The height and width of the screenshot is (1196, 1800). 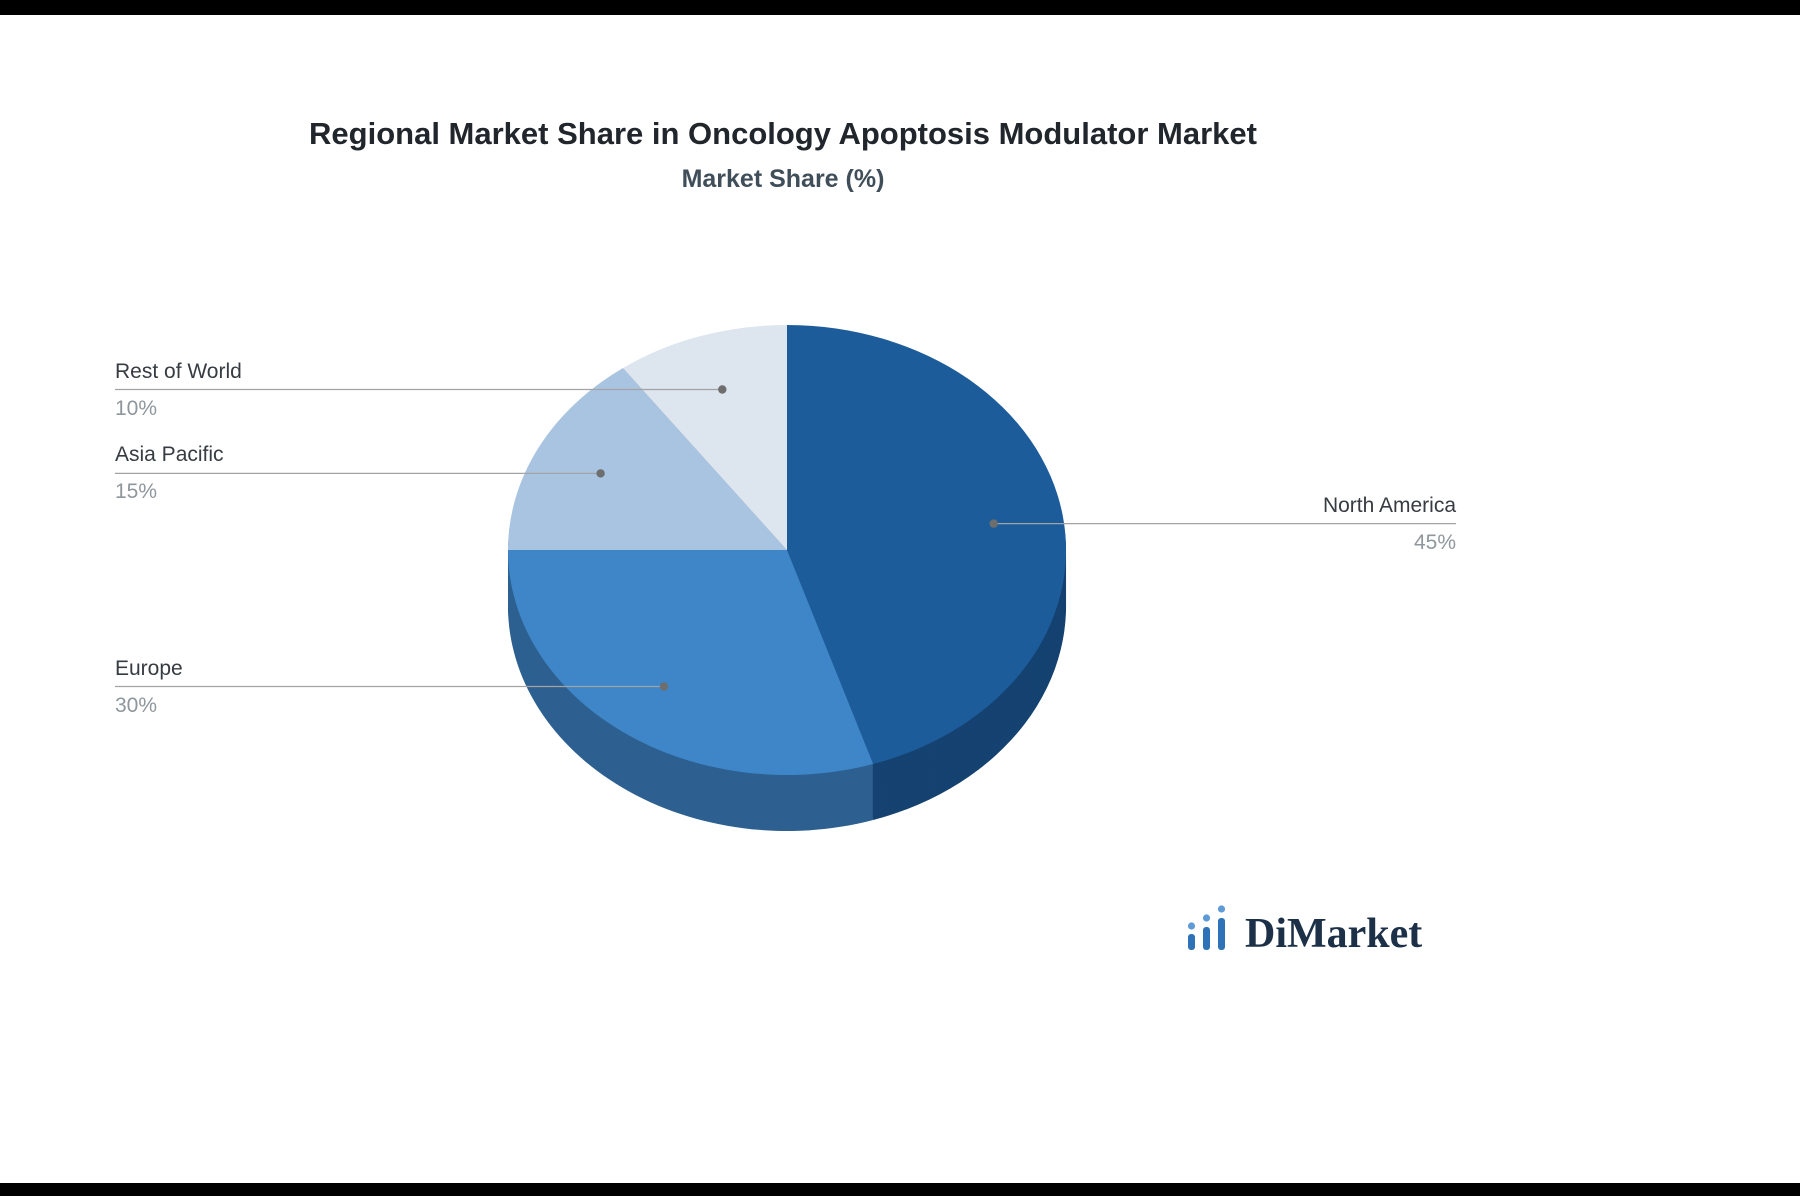 I want to click on callout-dot-asia-pacific, so click(x=600, y=473).